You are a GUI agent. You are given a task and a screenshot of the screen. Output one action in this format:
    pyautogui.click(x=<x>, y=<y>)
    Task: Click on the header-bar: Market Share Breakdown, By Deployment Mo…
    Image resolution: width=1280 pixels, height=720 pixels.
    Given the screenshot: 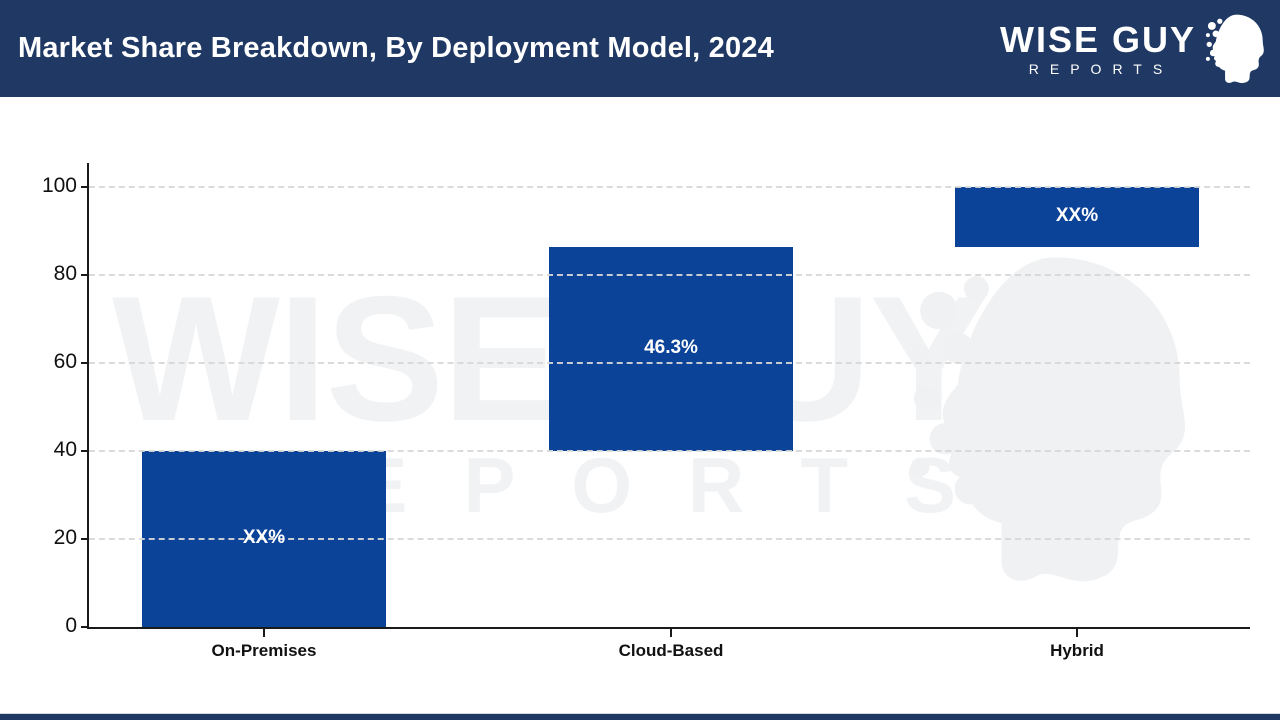 What is the action you would take?
    pyautogui.click(x=640, y=48)
    